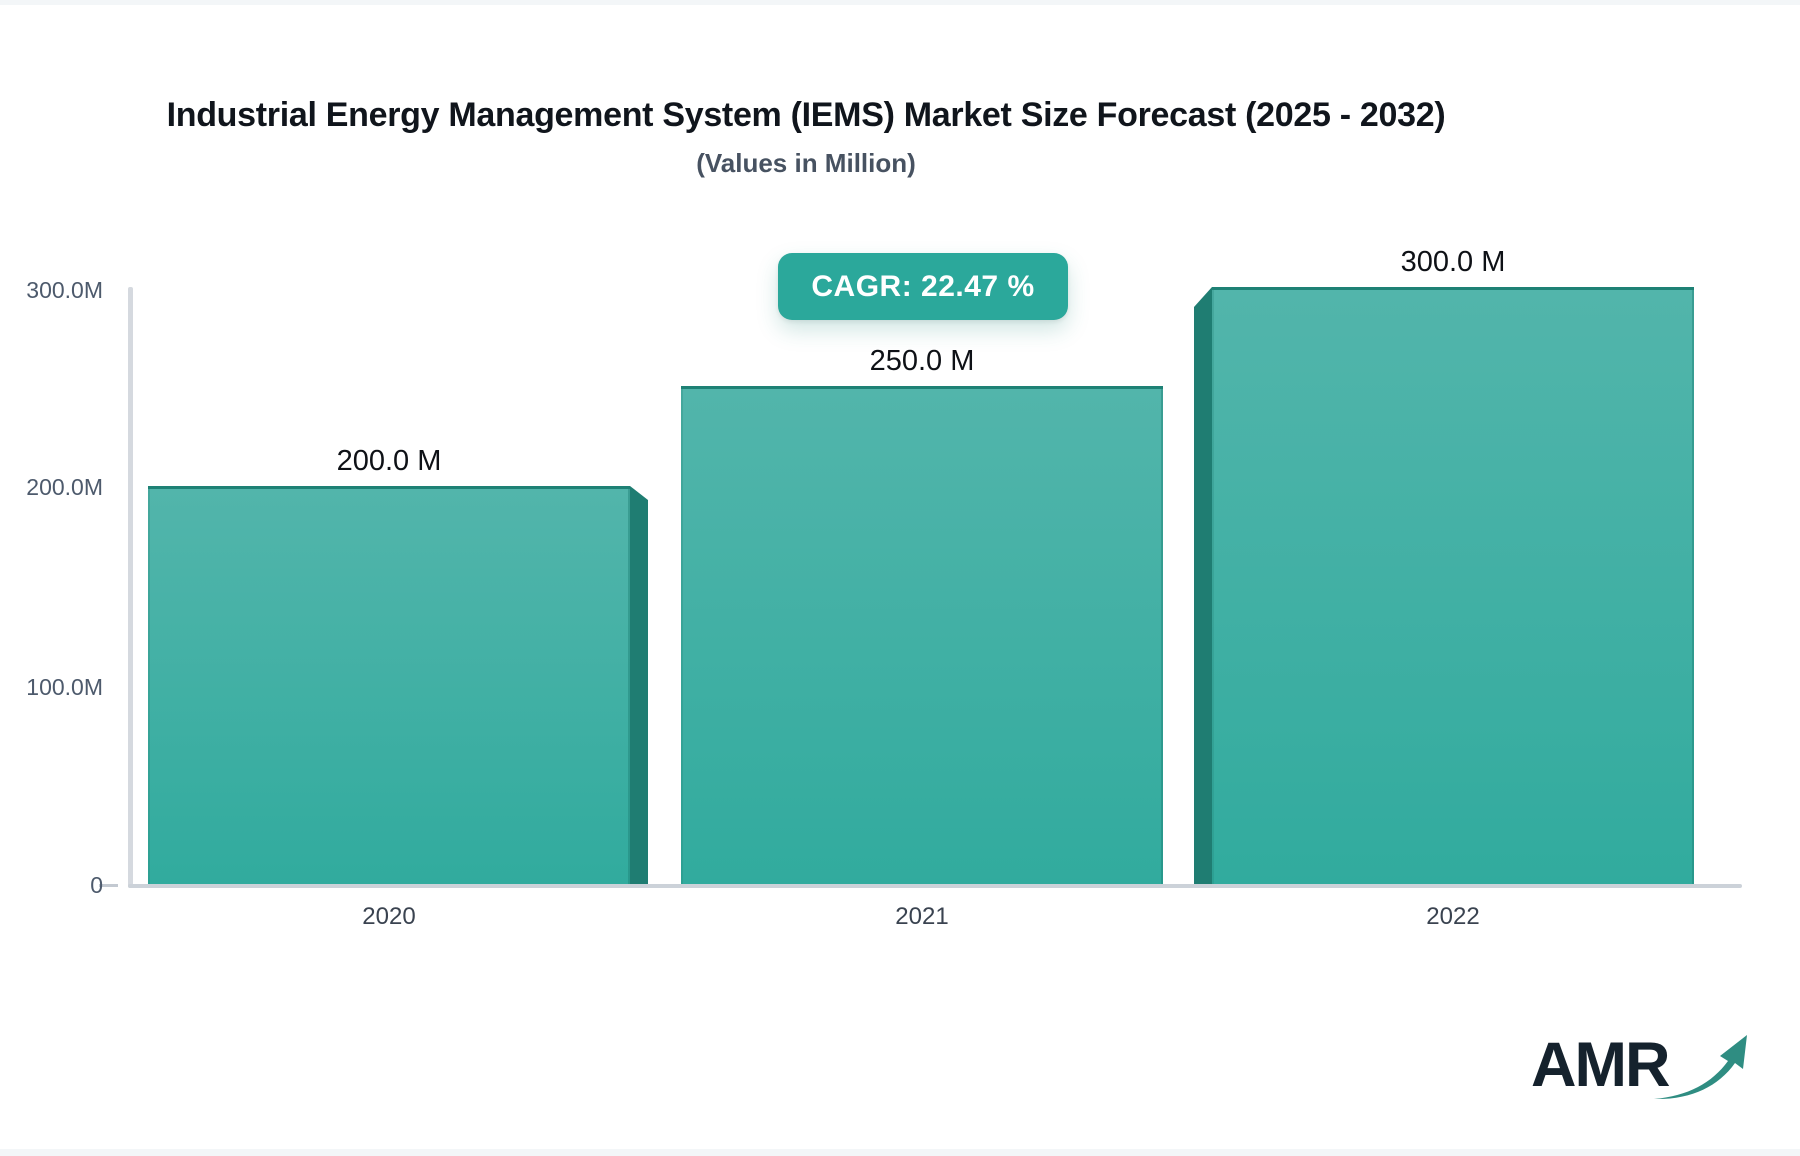  I want to click on bar-2022-side-shadow, so click(1203, 585).